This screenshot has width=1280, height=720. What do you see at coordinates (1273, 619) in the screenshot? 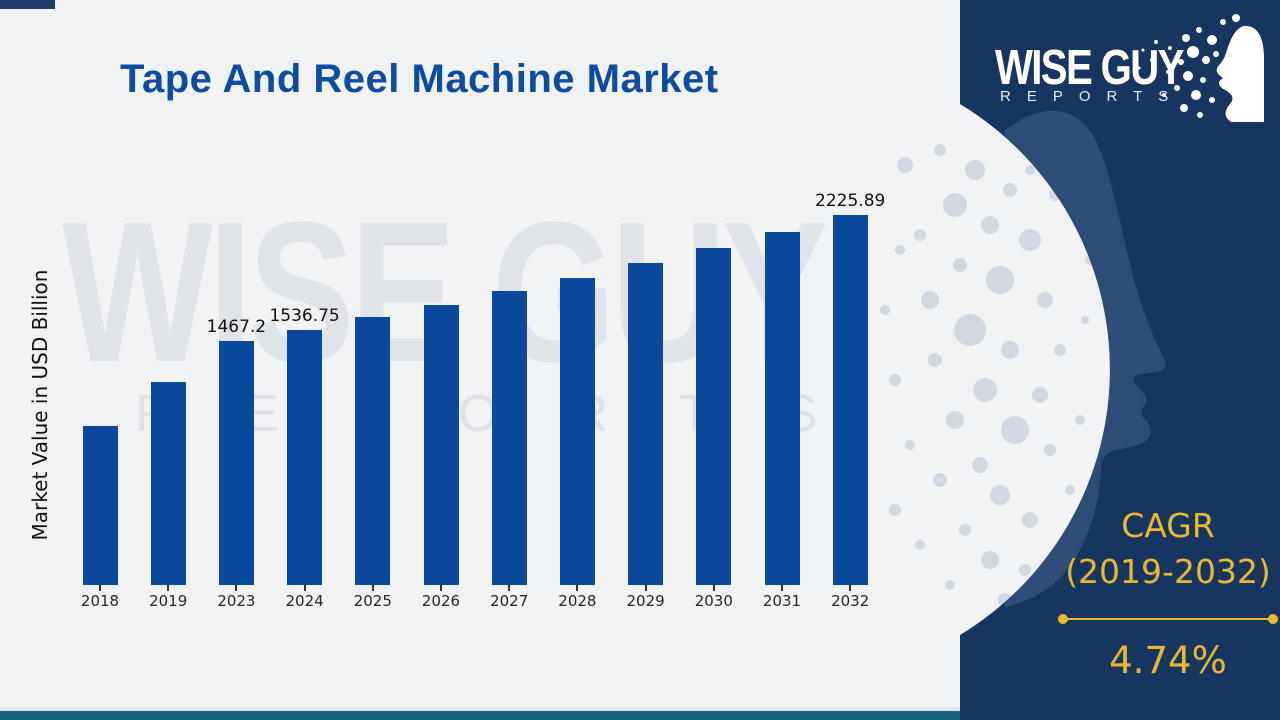
I see `cagr-divider-right-dot` at bounding box center [1273, 619].